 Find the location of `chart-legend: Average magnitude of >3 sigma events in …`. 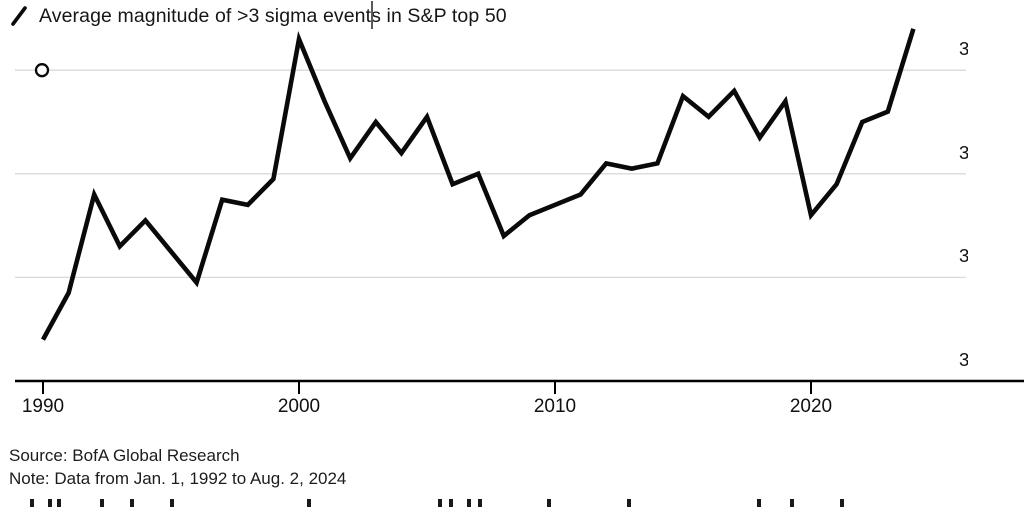

chart-legend: Average magnitude of >3 sigma events in … is located at coordinates (258, 16).